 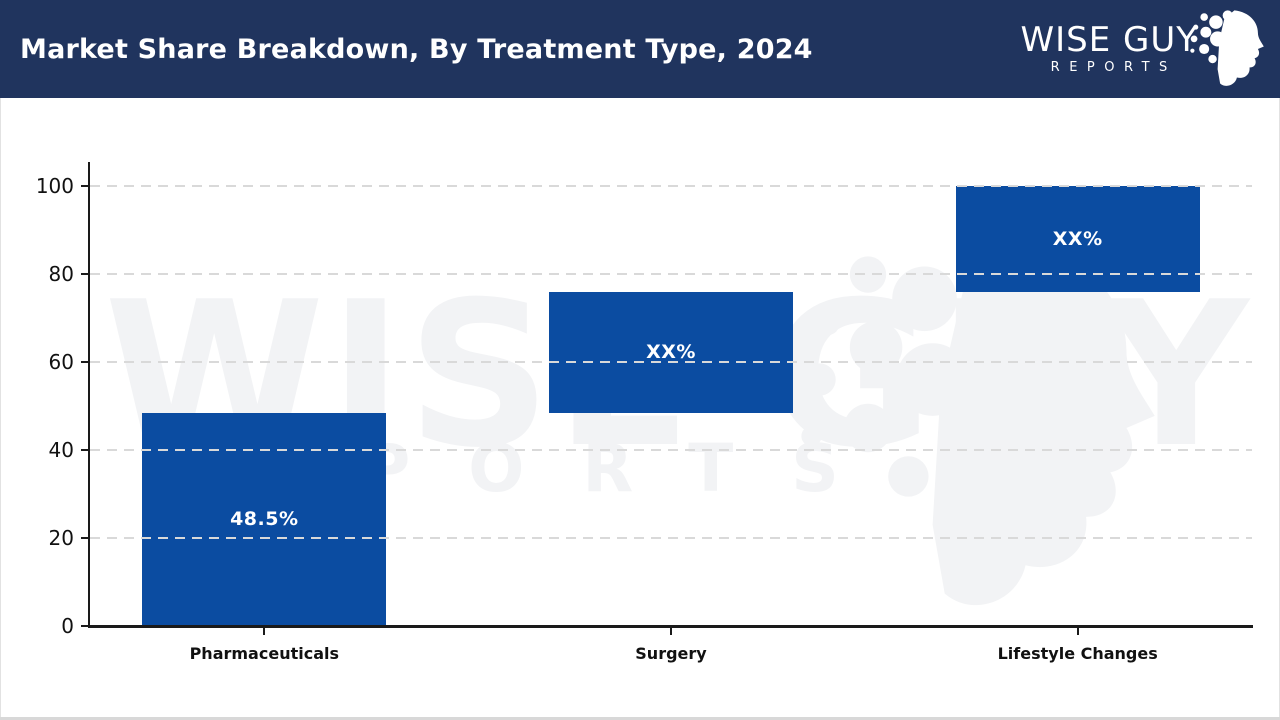 I want to click on y-axis-label: 0, so click(x=67, y=626).